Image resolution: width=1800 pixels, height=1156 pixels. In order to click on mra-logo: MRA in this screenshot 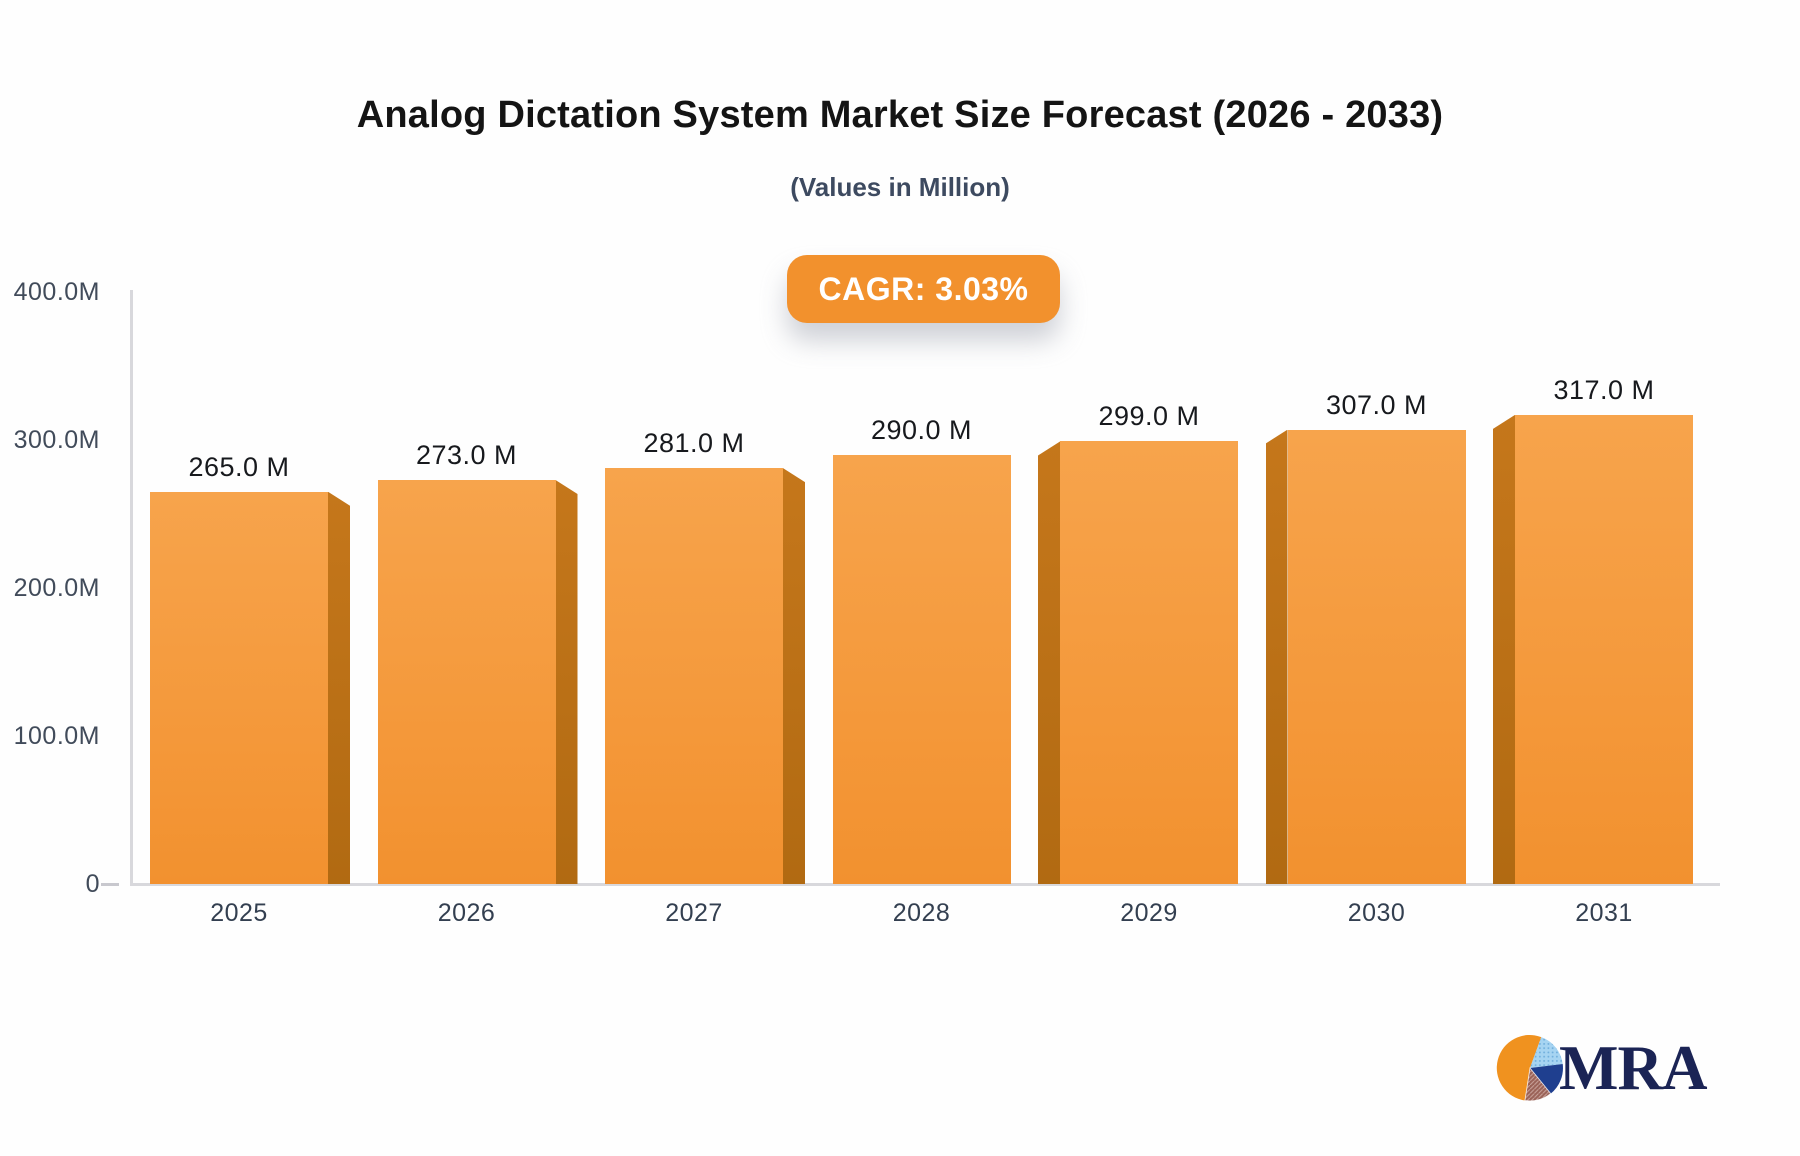, I will do `click(1601, 1068)`.